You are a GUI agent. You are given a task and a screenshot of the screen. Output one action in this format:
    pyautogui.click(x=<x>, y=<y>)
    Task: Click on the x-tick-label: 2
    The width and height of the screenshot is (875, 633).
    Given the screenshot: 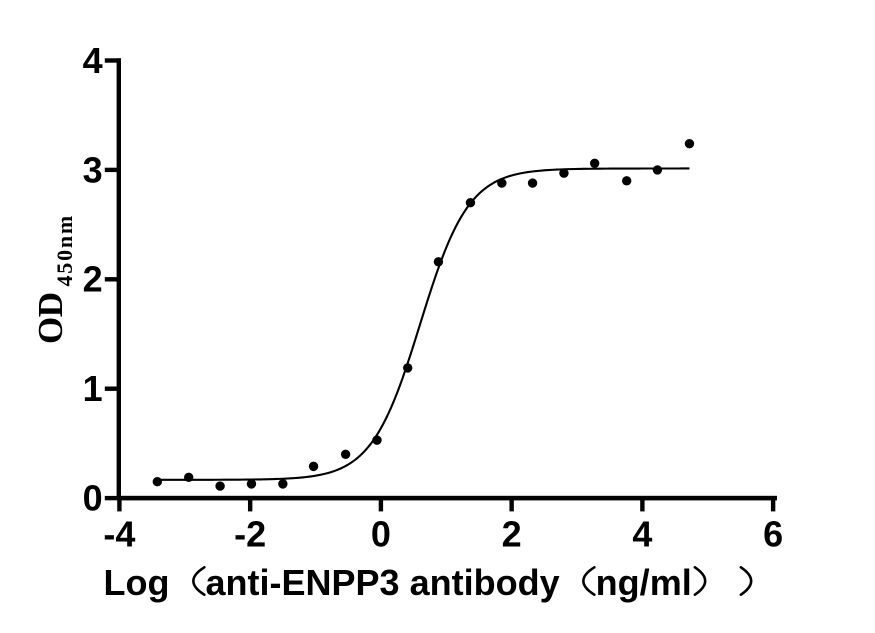 What is the action you would take?
    pyautogui.click(x=512, y=534)
    